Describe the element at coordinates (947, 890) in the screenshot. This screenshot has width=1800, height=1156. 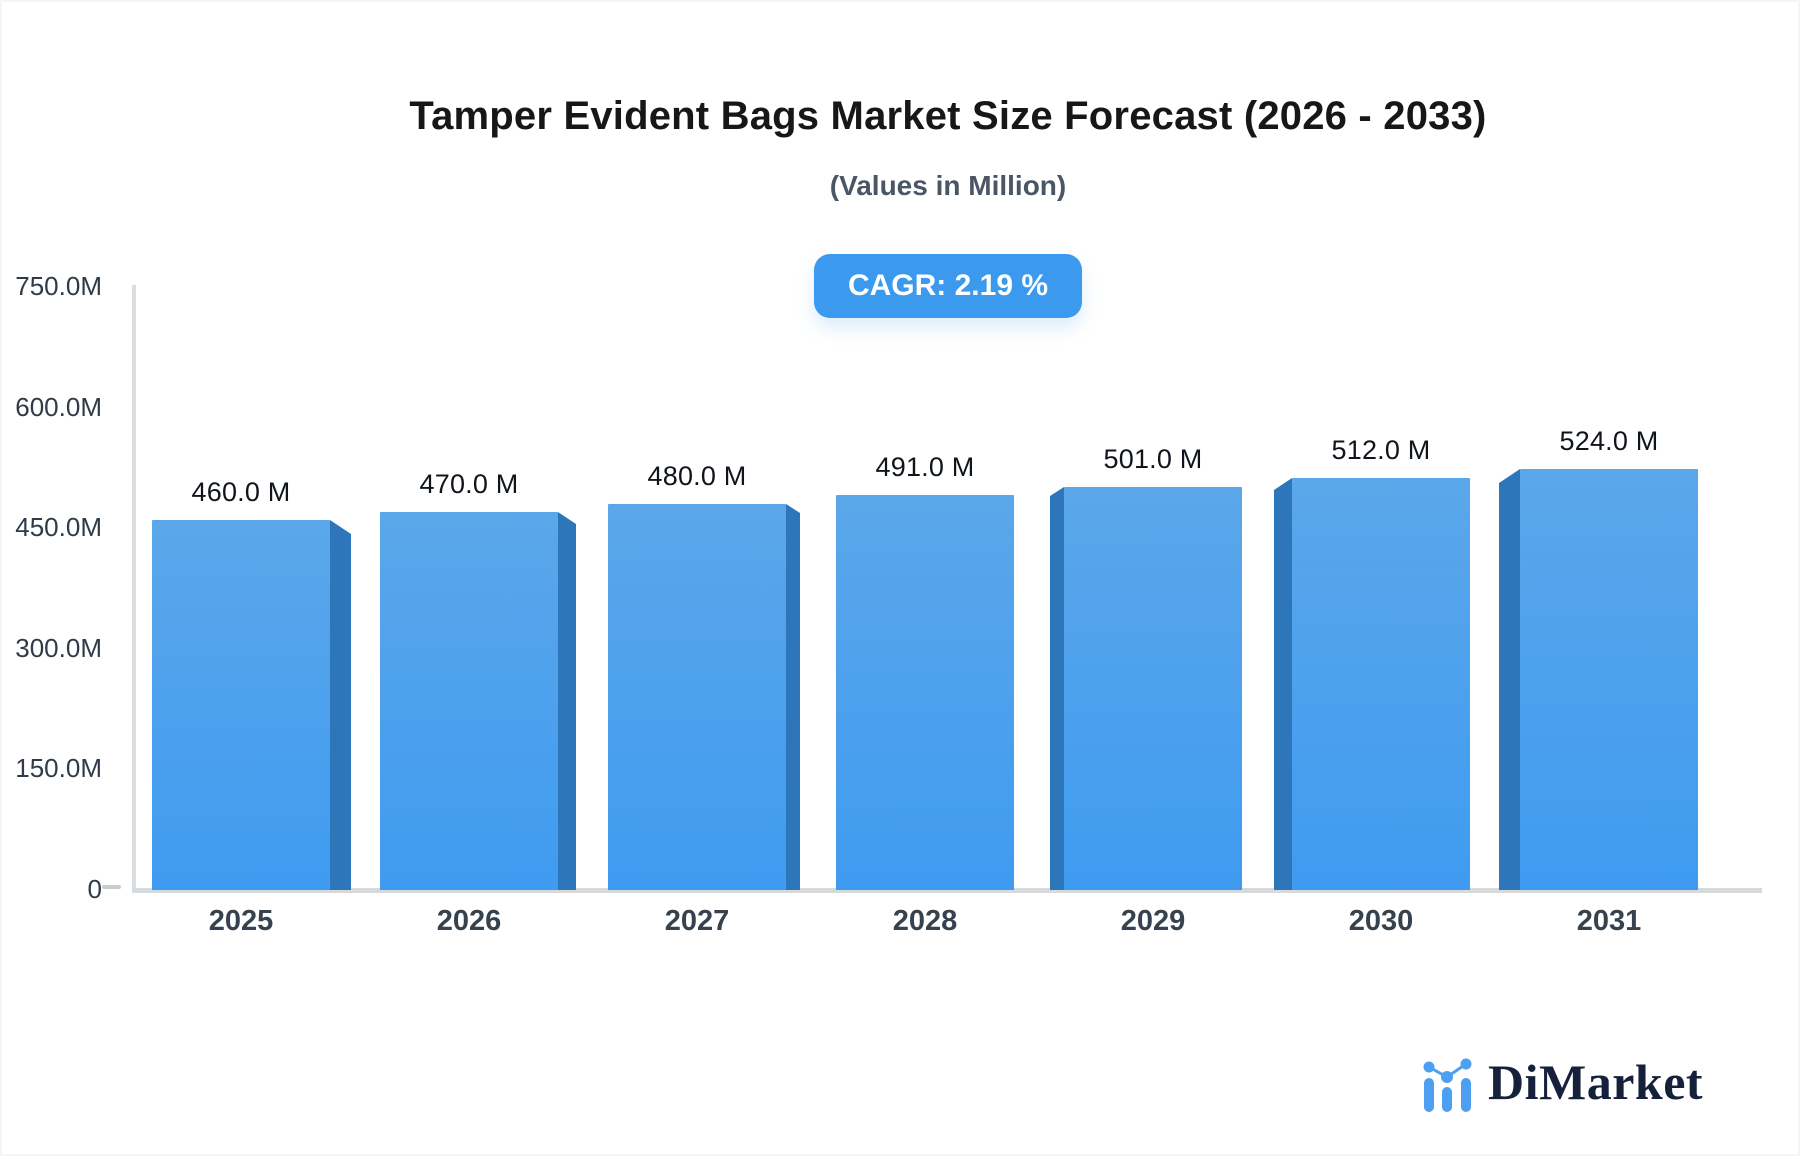
I see `x-axis-line` at that location.